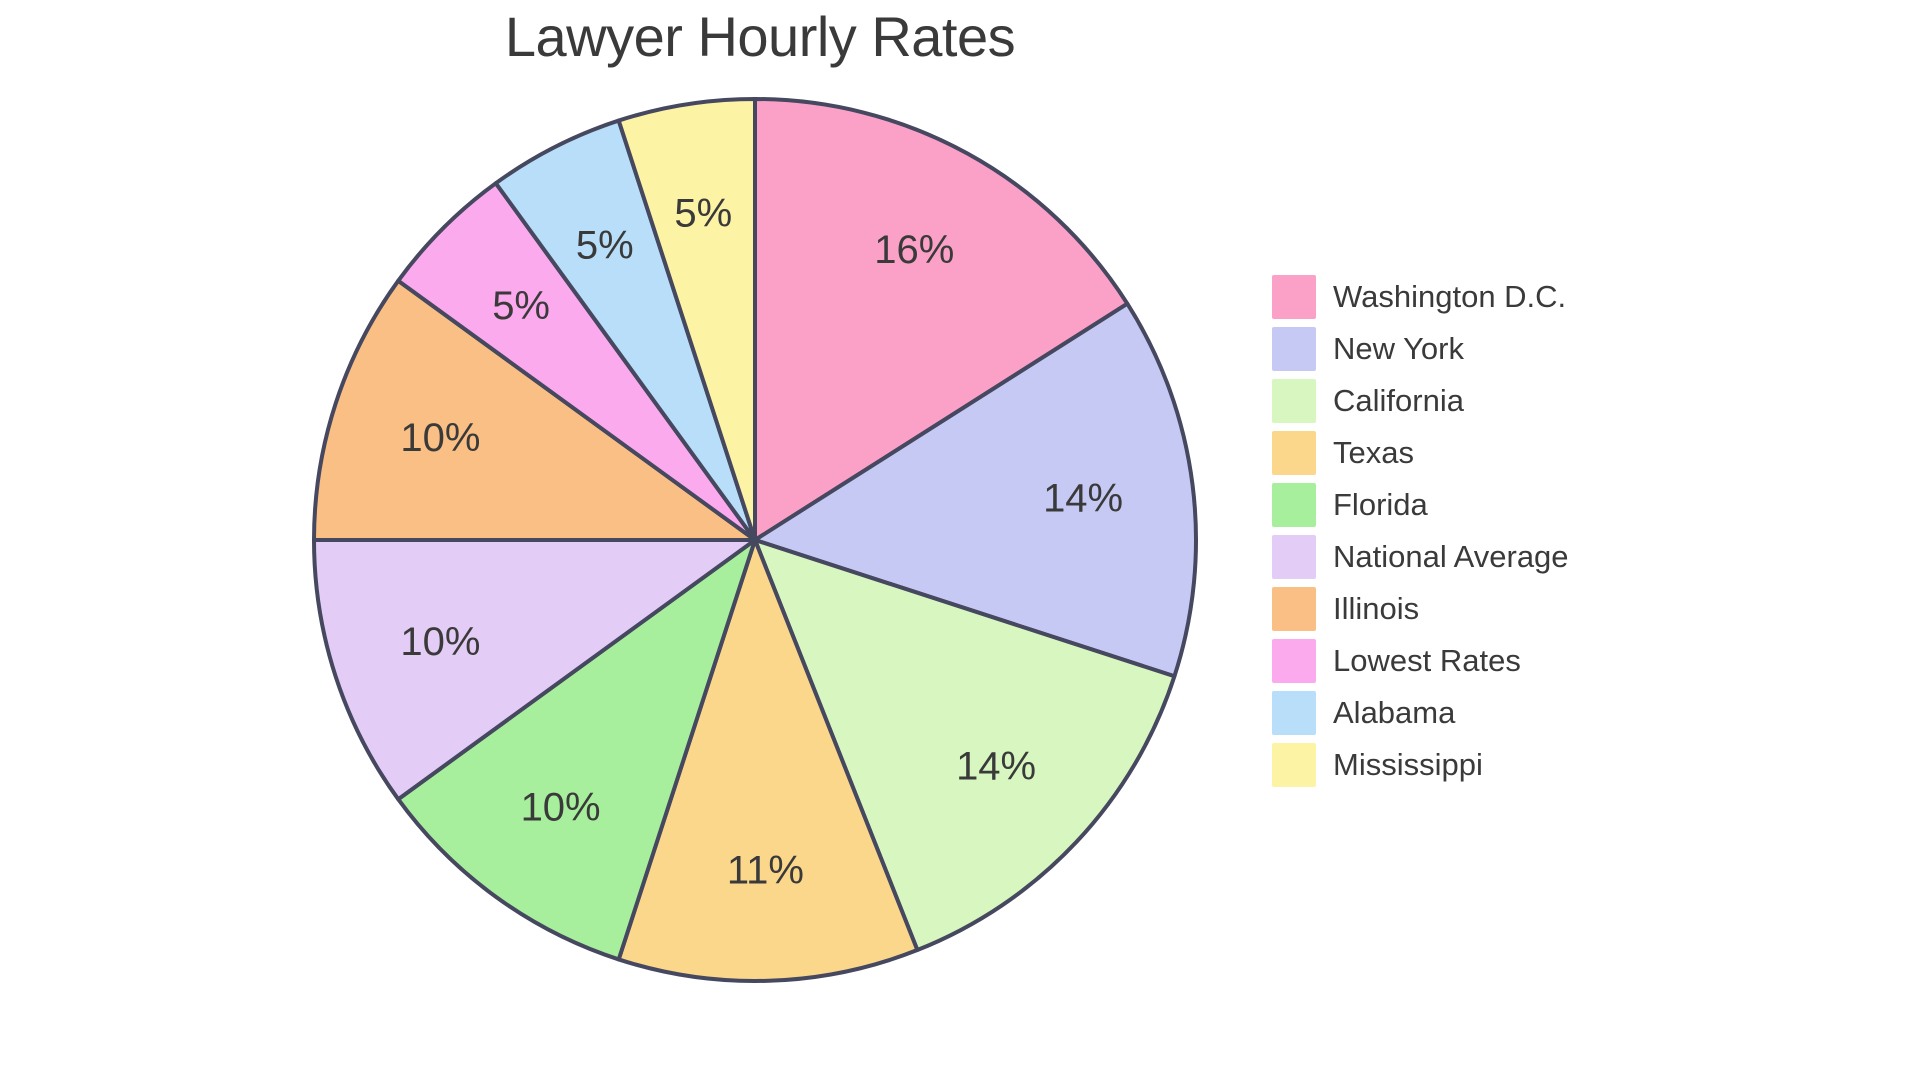  What do you see at coordinates (1450, 296) in the screenshot?
I see `legend-label: Washington D.C.` at bounding box center [1450, 296].